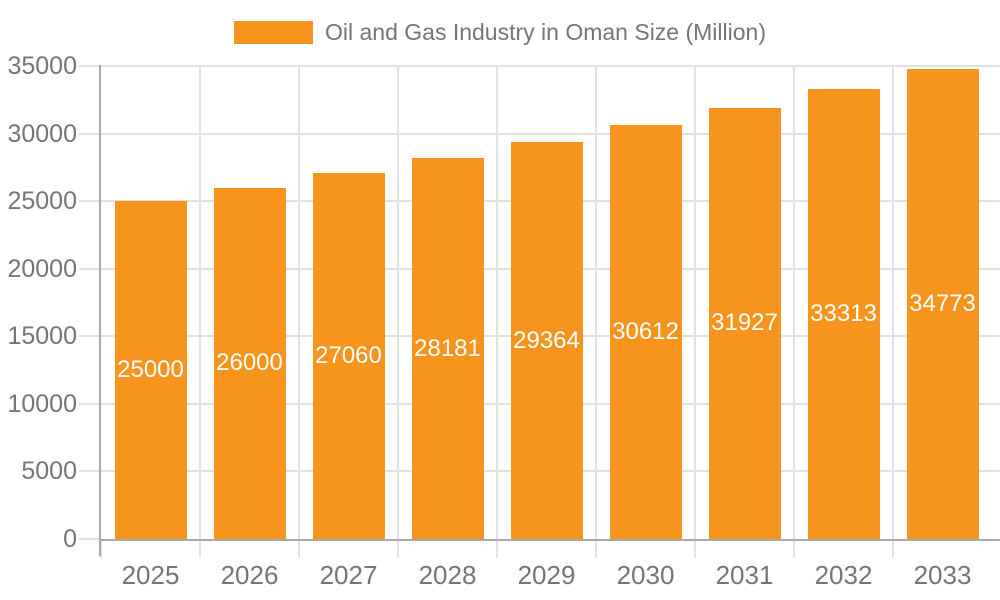 The height and width of the screenshot is (600, 1000). I want to click on x-axis-label: 2031, so click(744, 575).